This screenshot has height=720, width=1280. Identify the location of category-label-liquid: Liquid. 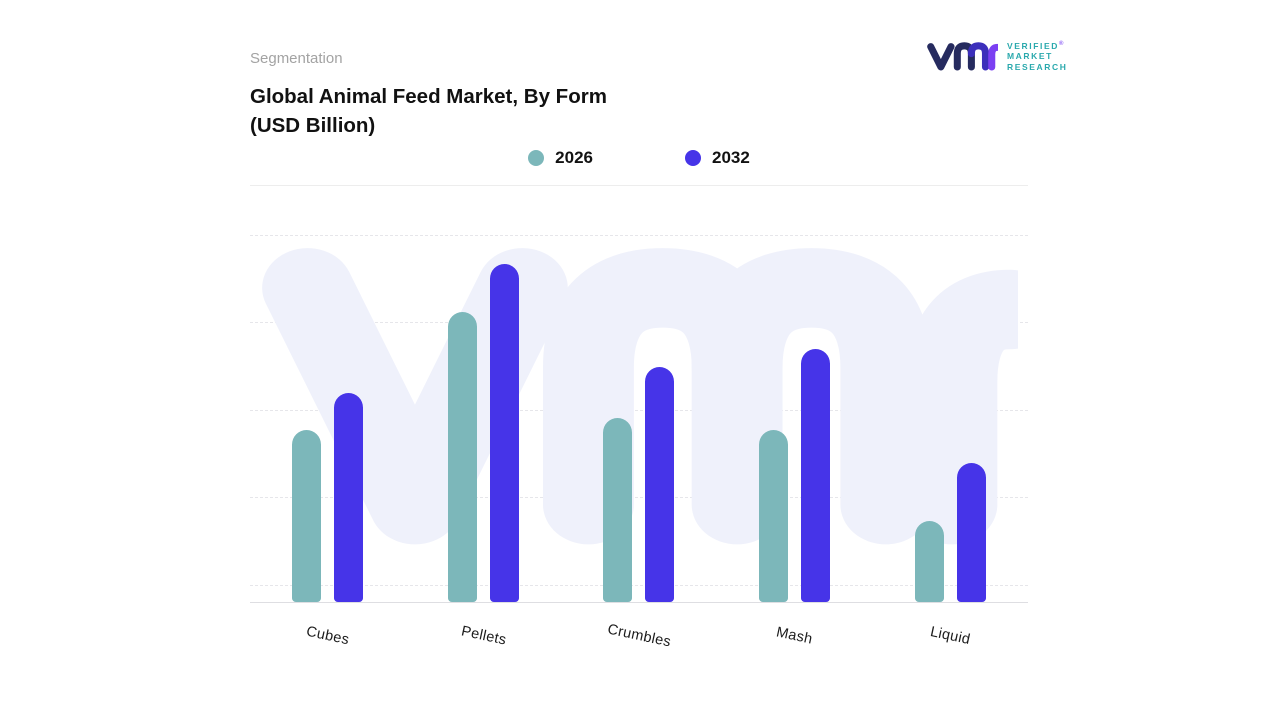
(950, 636).